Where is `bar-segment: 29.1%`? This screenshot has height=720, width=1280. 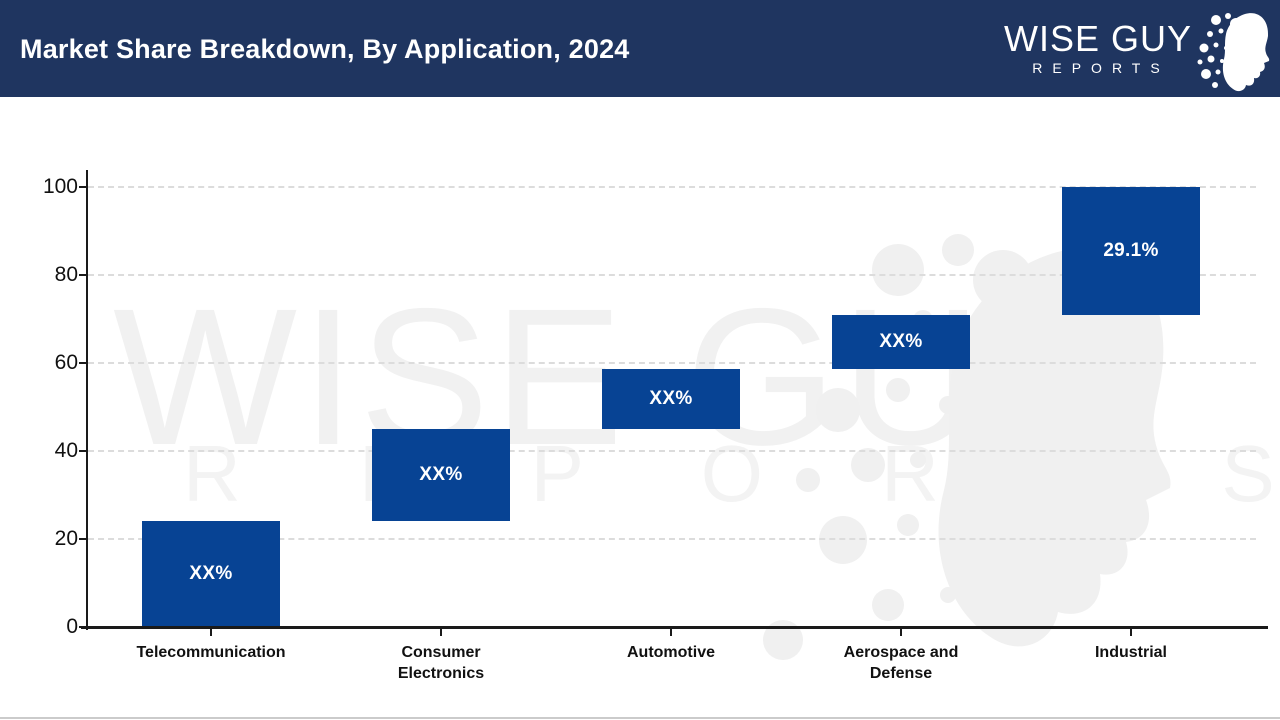
bar-segment: 29.1% is located at coordinates (1131, 251).